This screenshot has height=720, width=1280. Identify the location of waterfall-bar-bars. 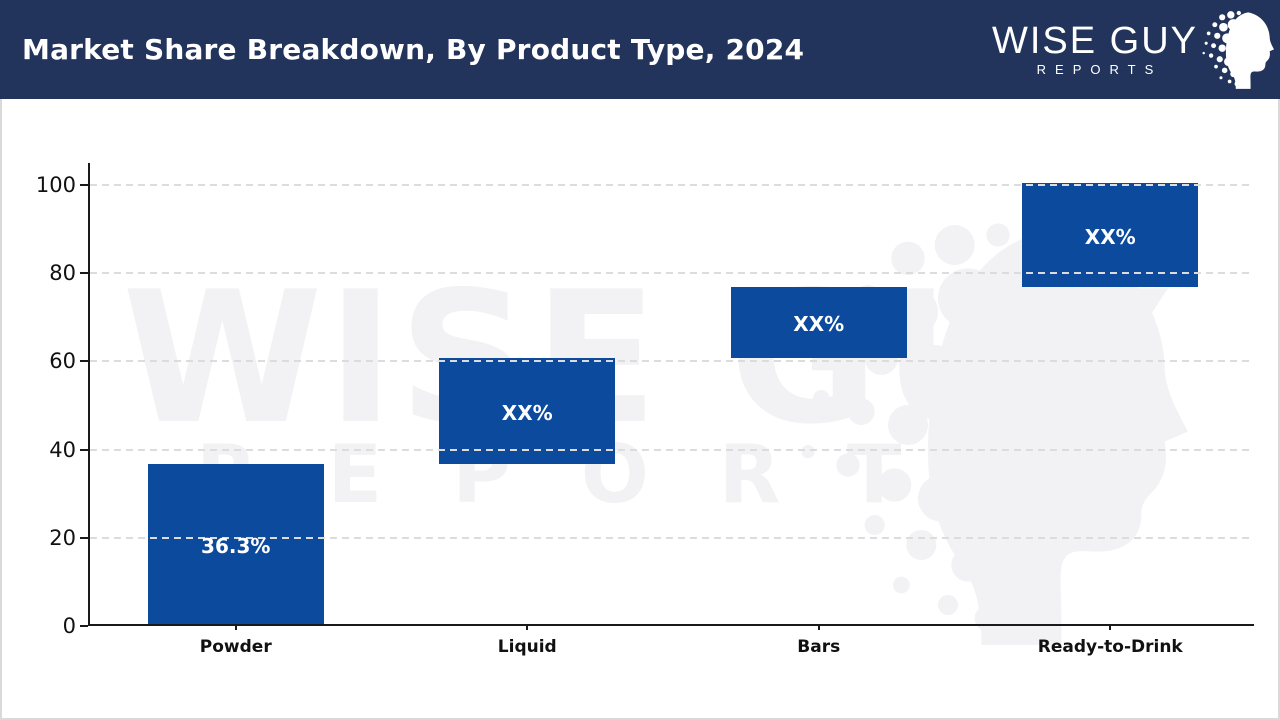
(818, 322).